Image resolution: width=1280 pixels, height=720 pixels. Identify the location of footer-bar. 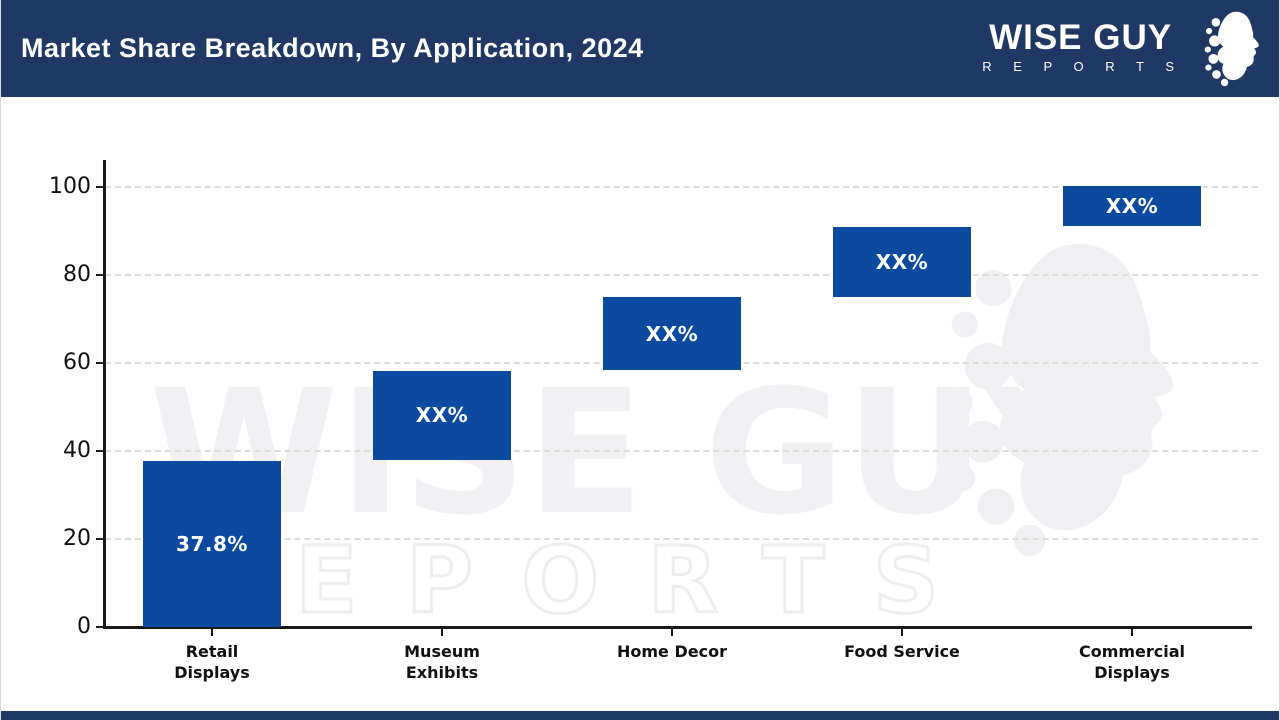
(640, 715).